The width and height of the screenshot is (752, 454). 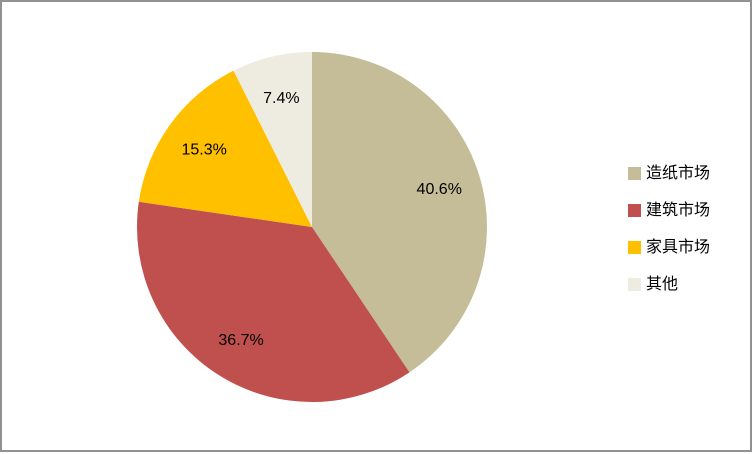 What do you see at coordinates (634, 173) in the screenshot?
I see `legend-swatch-paper-market` at bounding box center [634, 173].